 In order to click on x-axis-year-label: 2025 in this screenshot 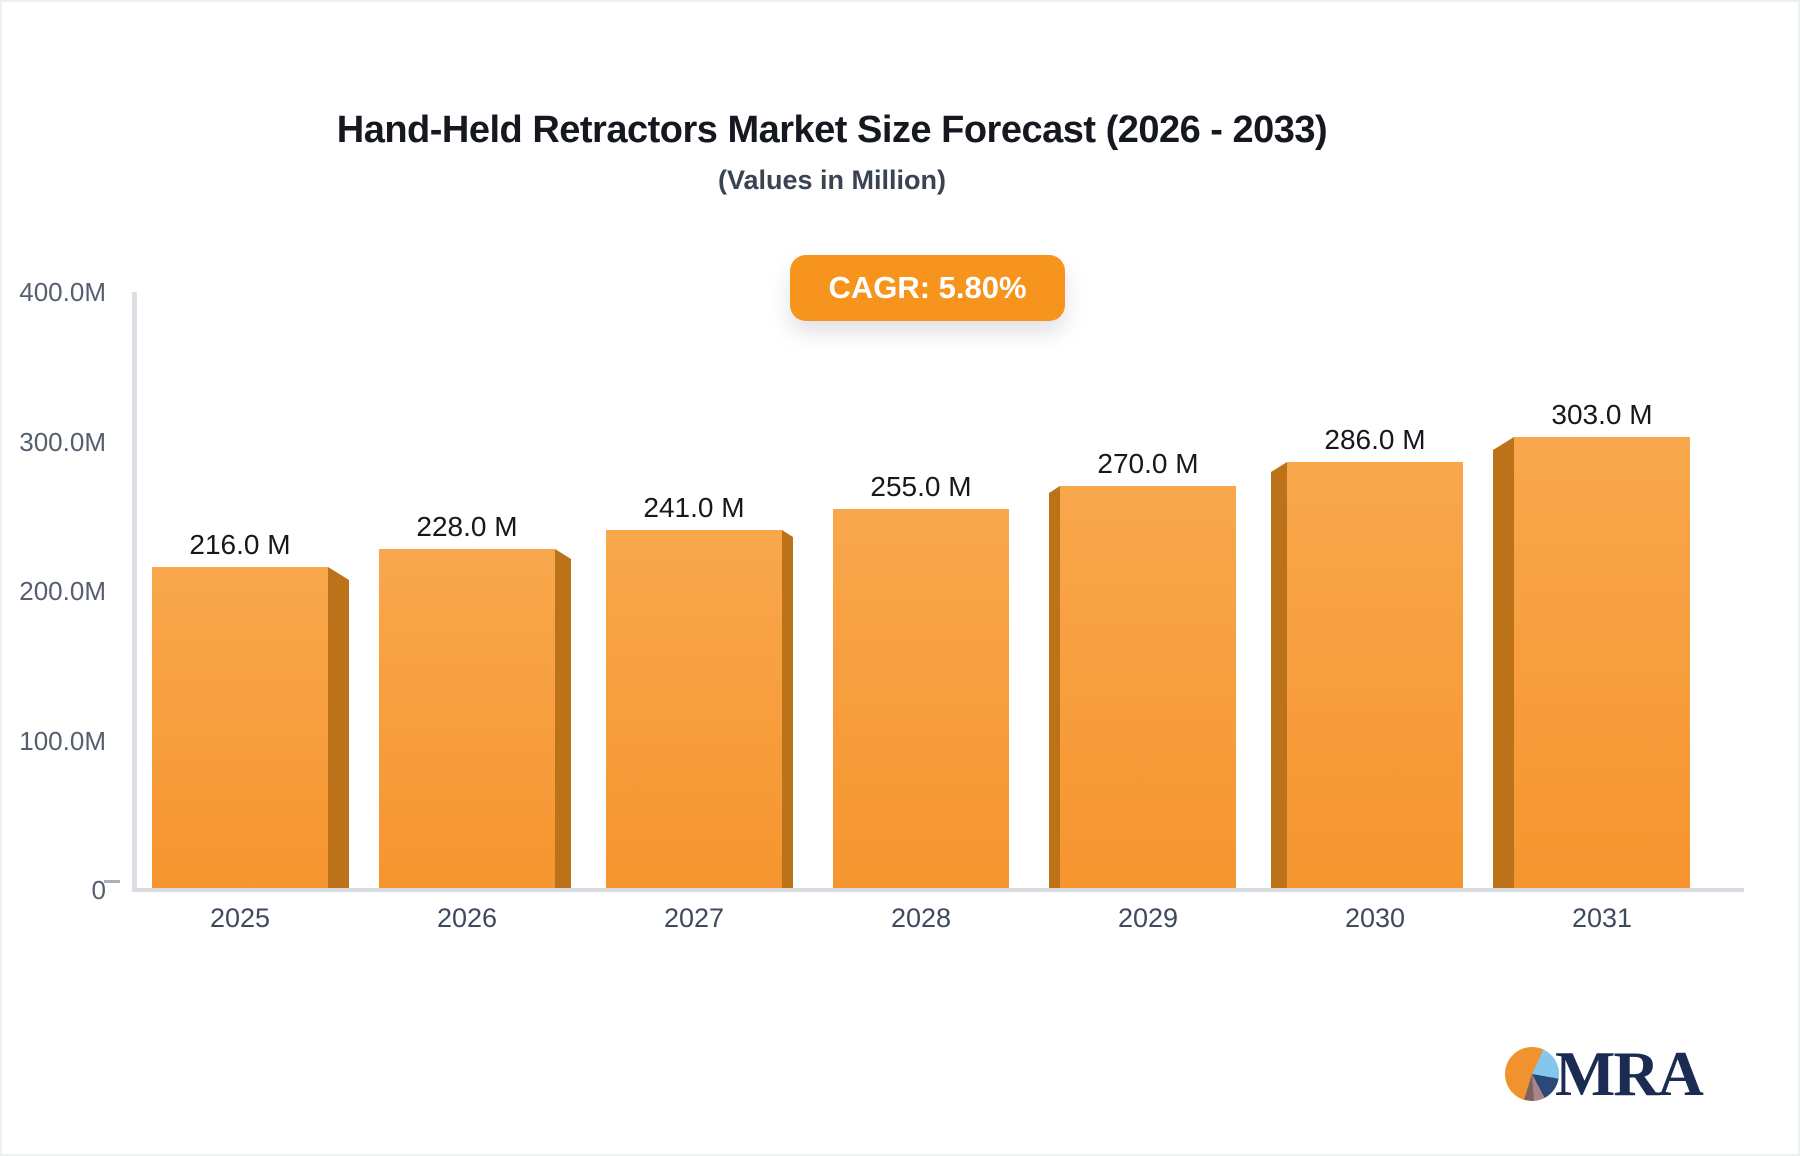, I will do `click(240, 918)`.